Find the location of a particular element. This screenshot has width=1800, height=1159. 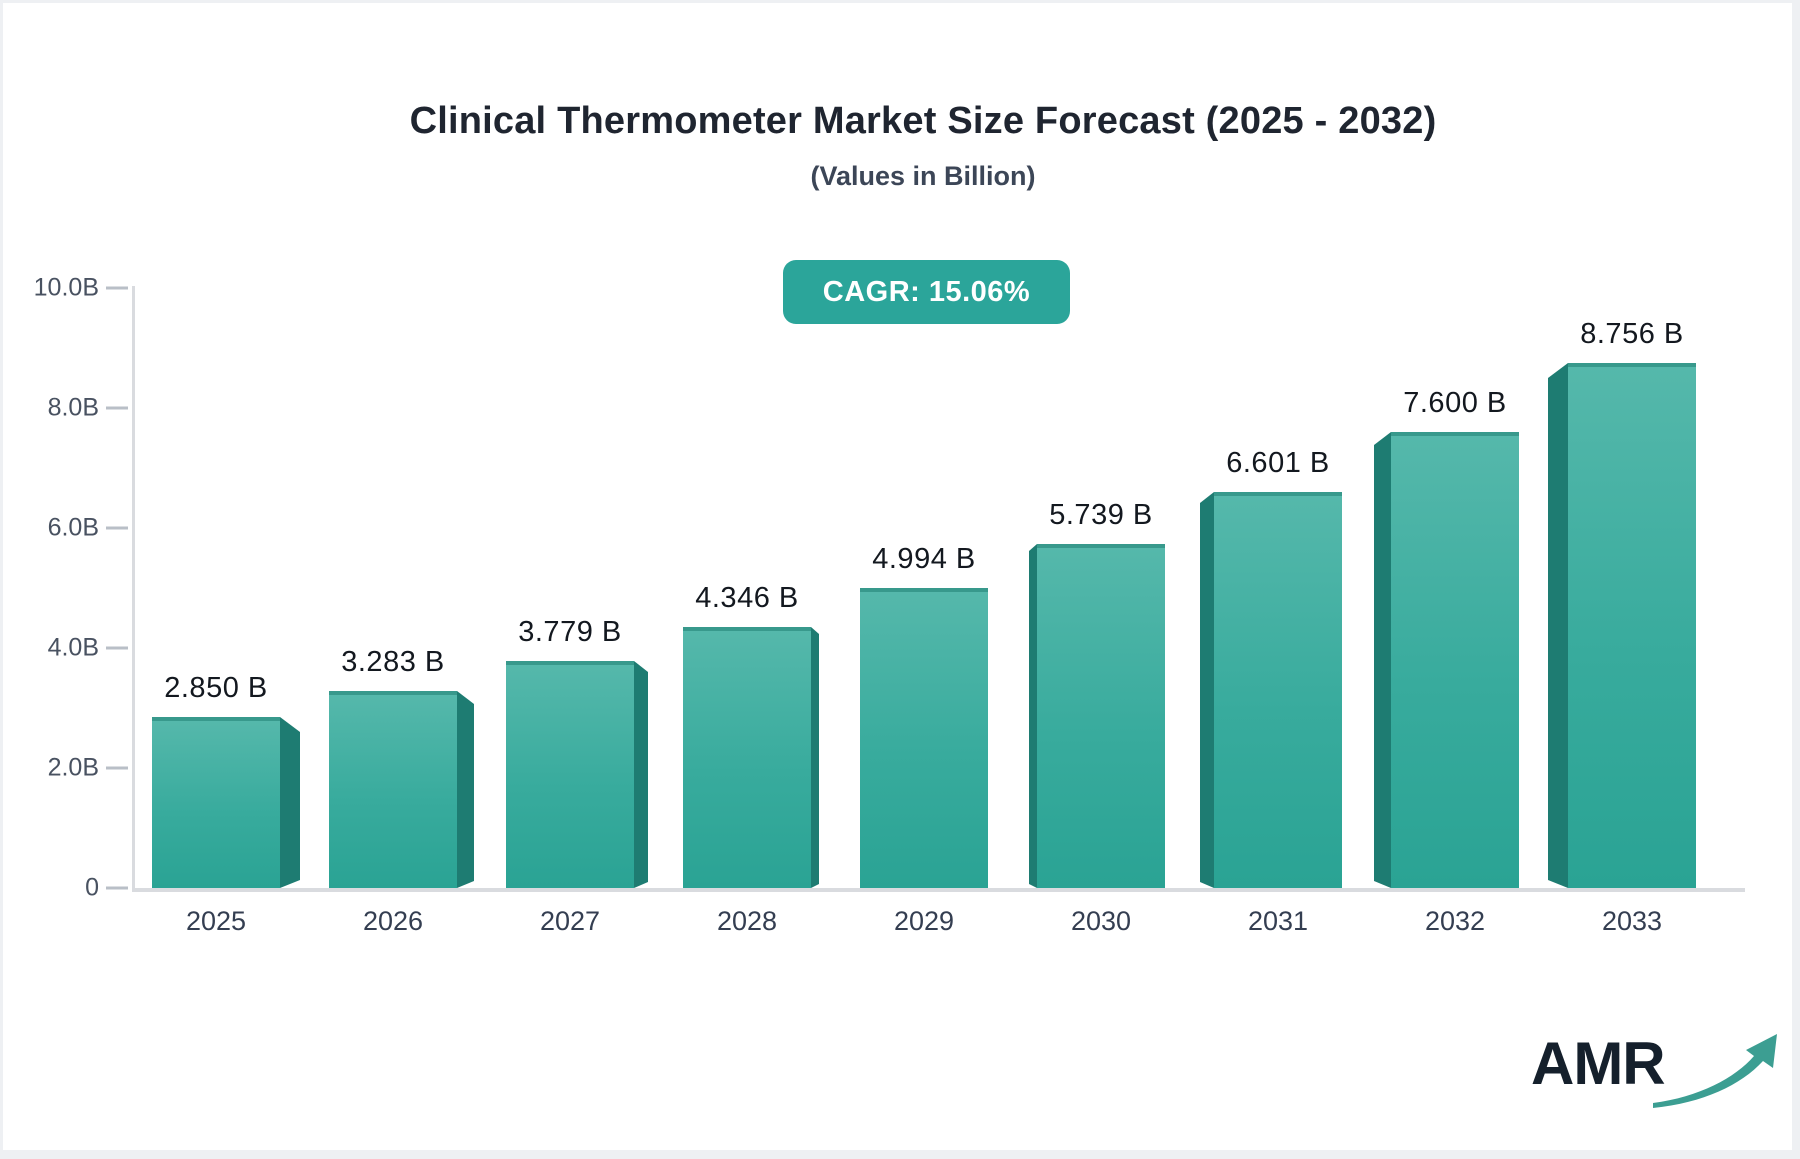

bar-value-label: 3.779 B is located at coordinates (570, 632).